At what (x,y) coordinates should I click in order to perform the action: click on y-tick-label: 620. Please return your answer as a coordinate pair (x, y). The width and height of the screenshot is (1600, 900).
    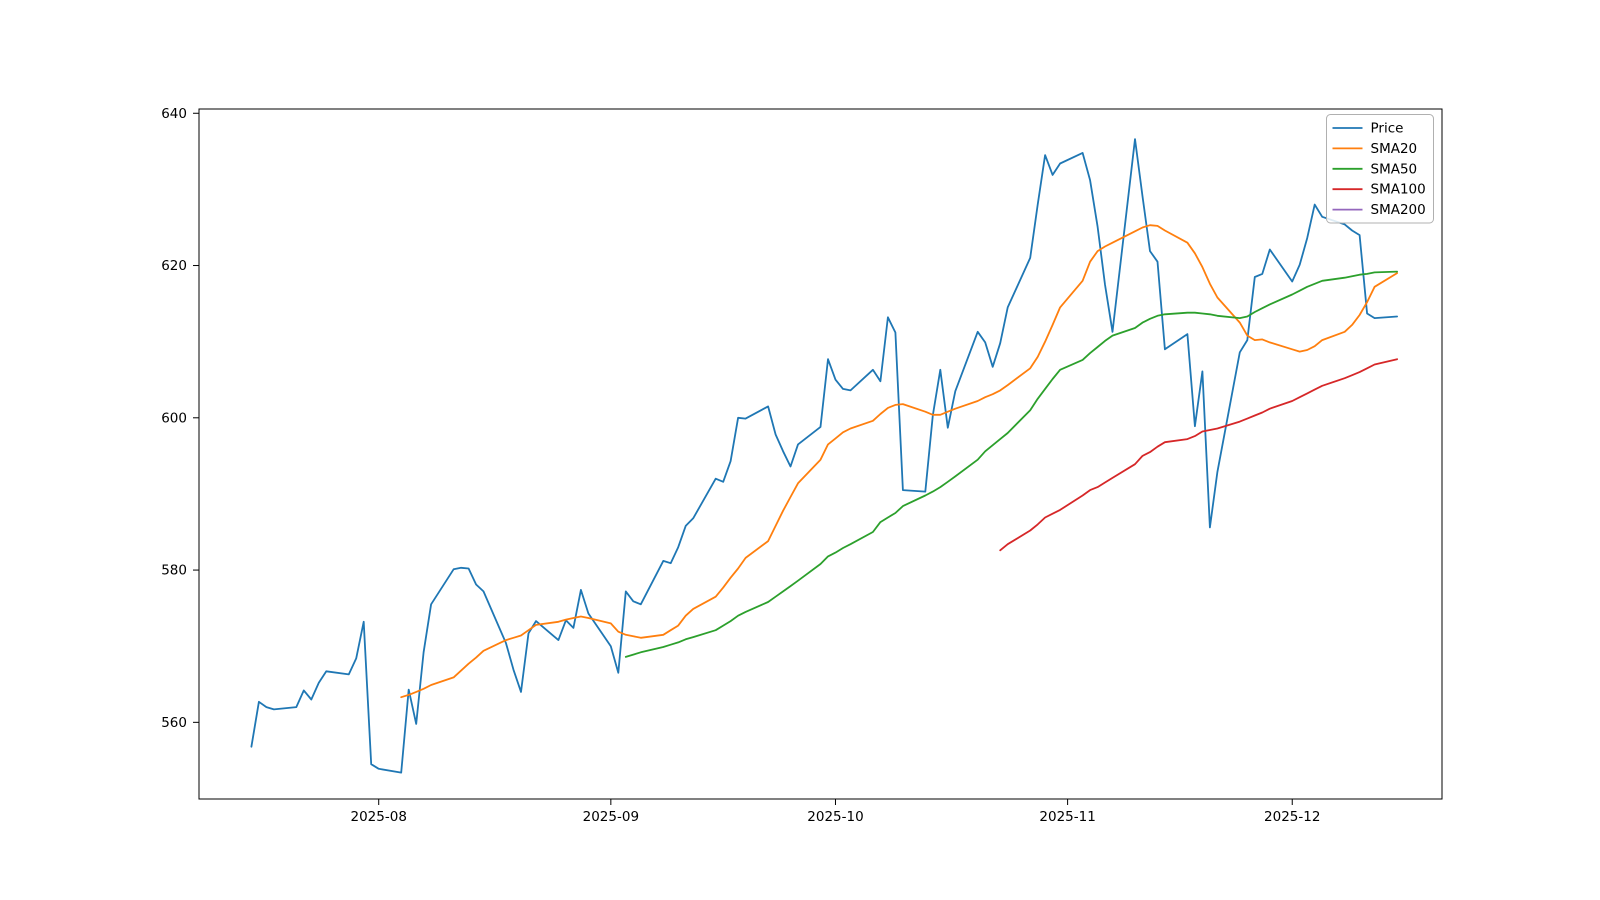
    Looking at the image, I should click on (174, 266).